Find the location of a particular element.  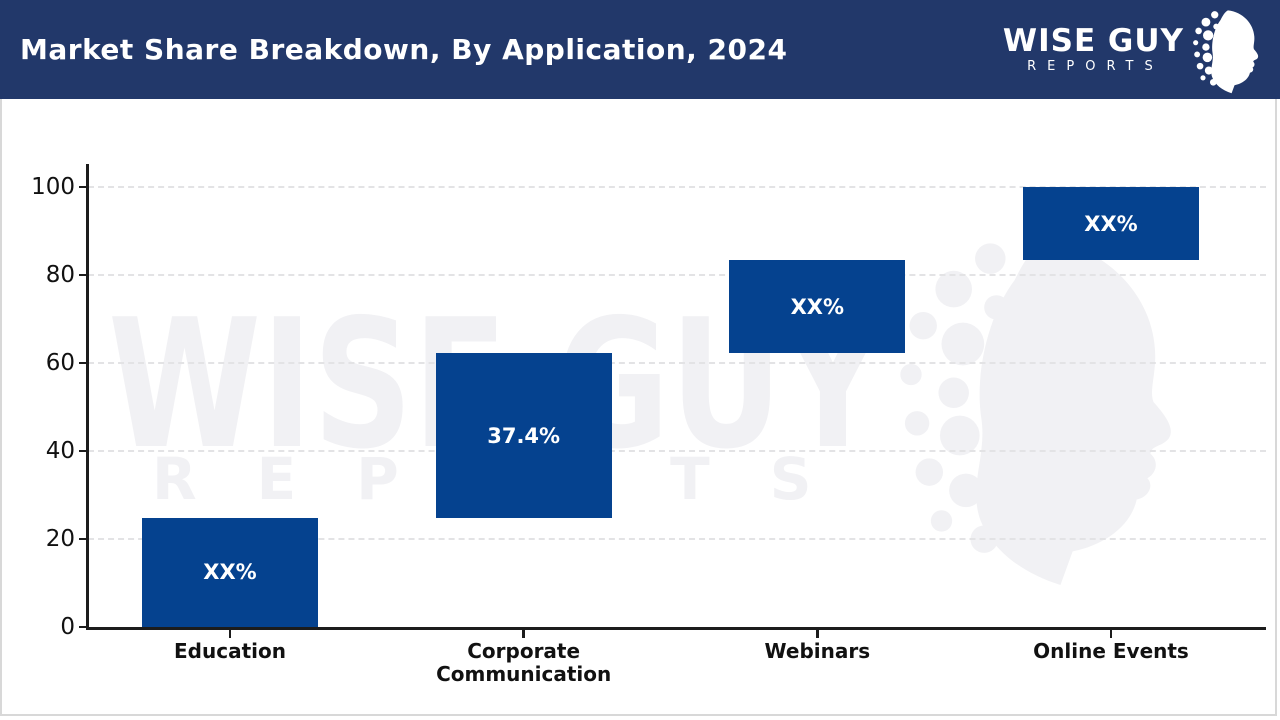

y-axis-tick-label: 20 is located at coordinates (60, 539).